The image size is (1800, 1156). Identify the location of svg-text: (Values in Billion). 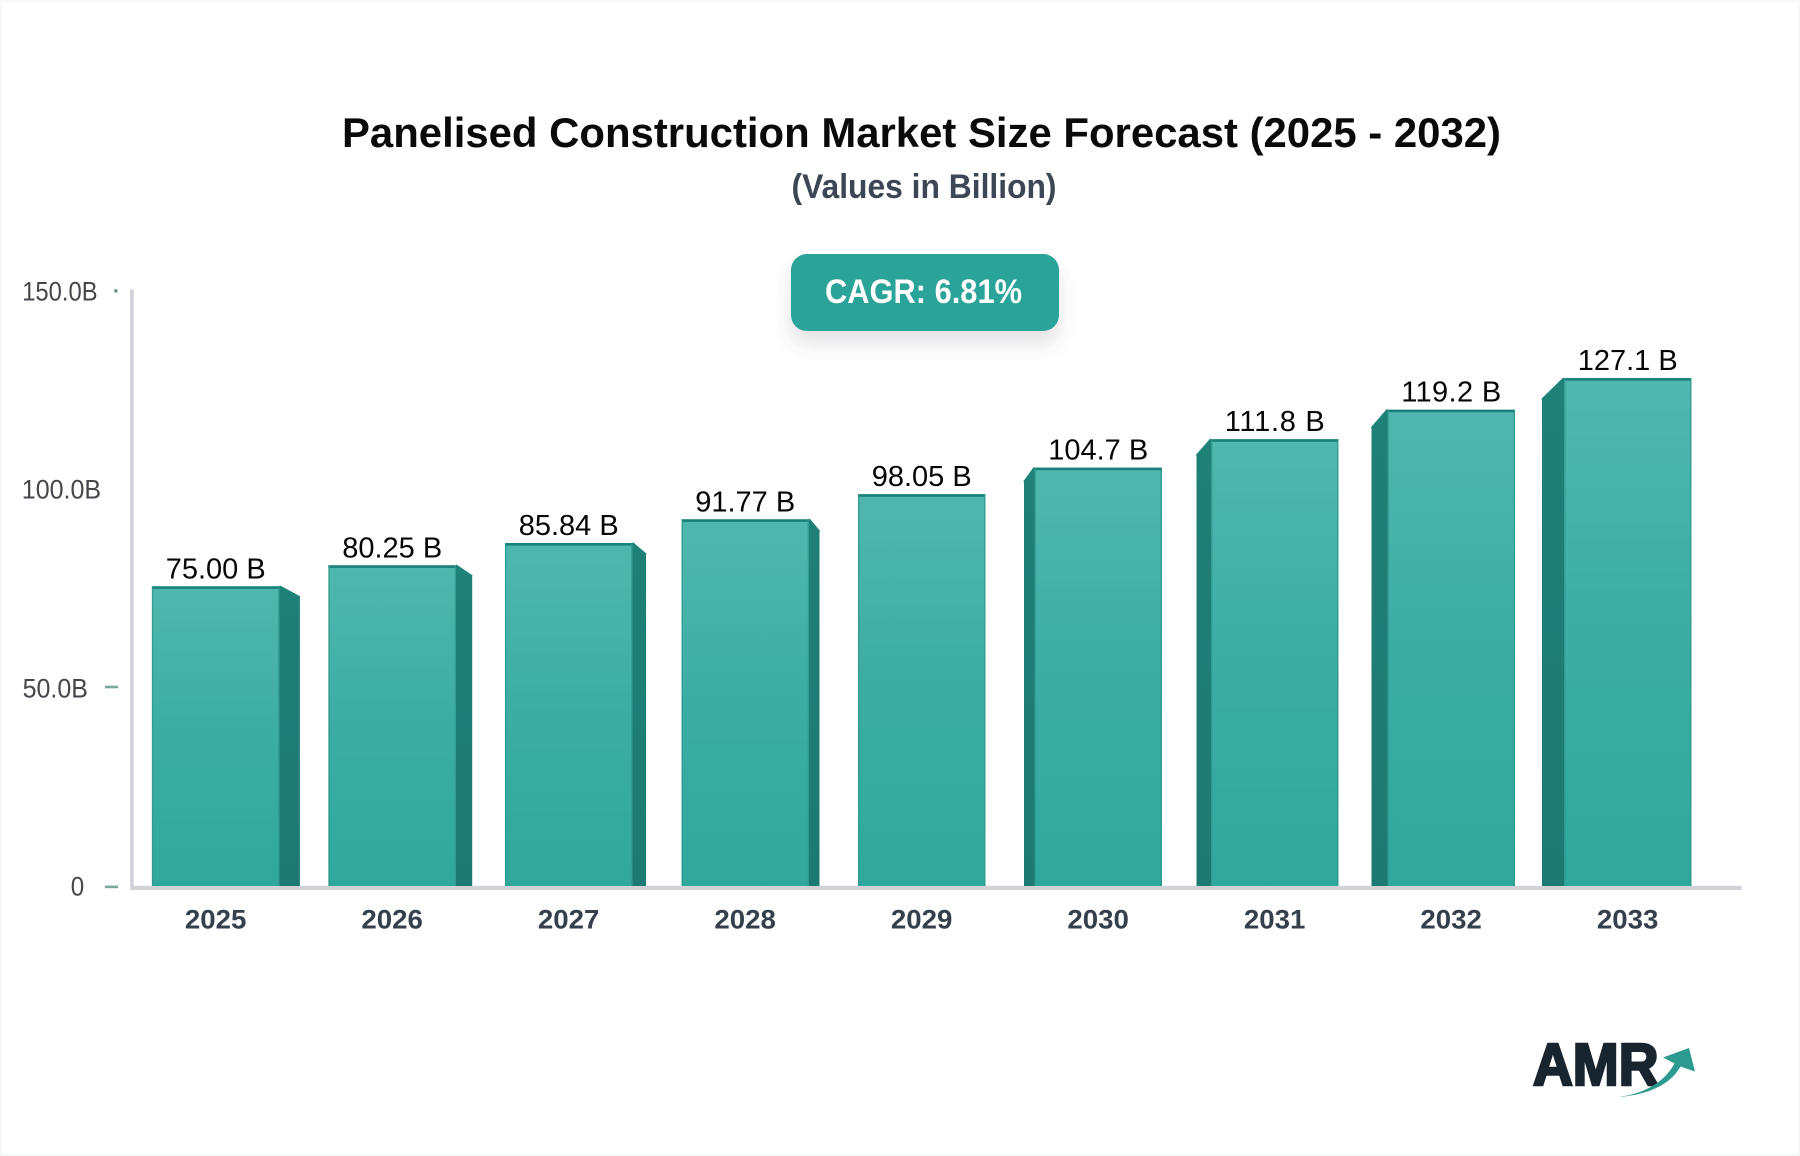
(924, 187).